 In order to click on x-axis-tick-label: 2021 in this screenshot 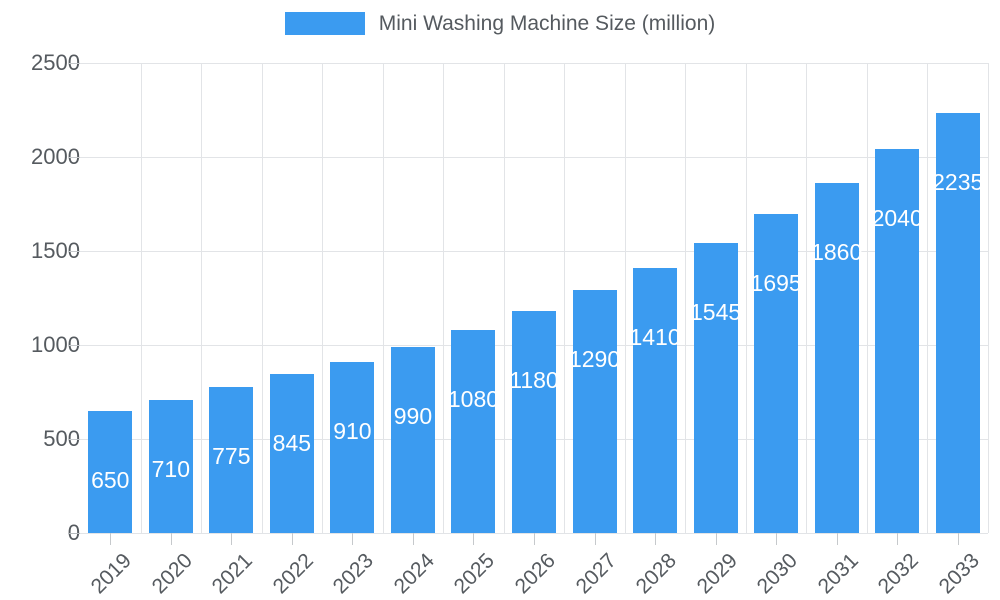, I will do `click(232, 574)`.